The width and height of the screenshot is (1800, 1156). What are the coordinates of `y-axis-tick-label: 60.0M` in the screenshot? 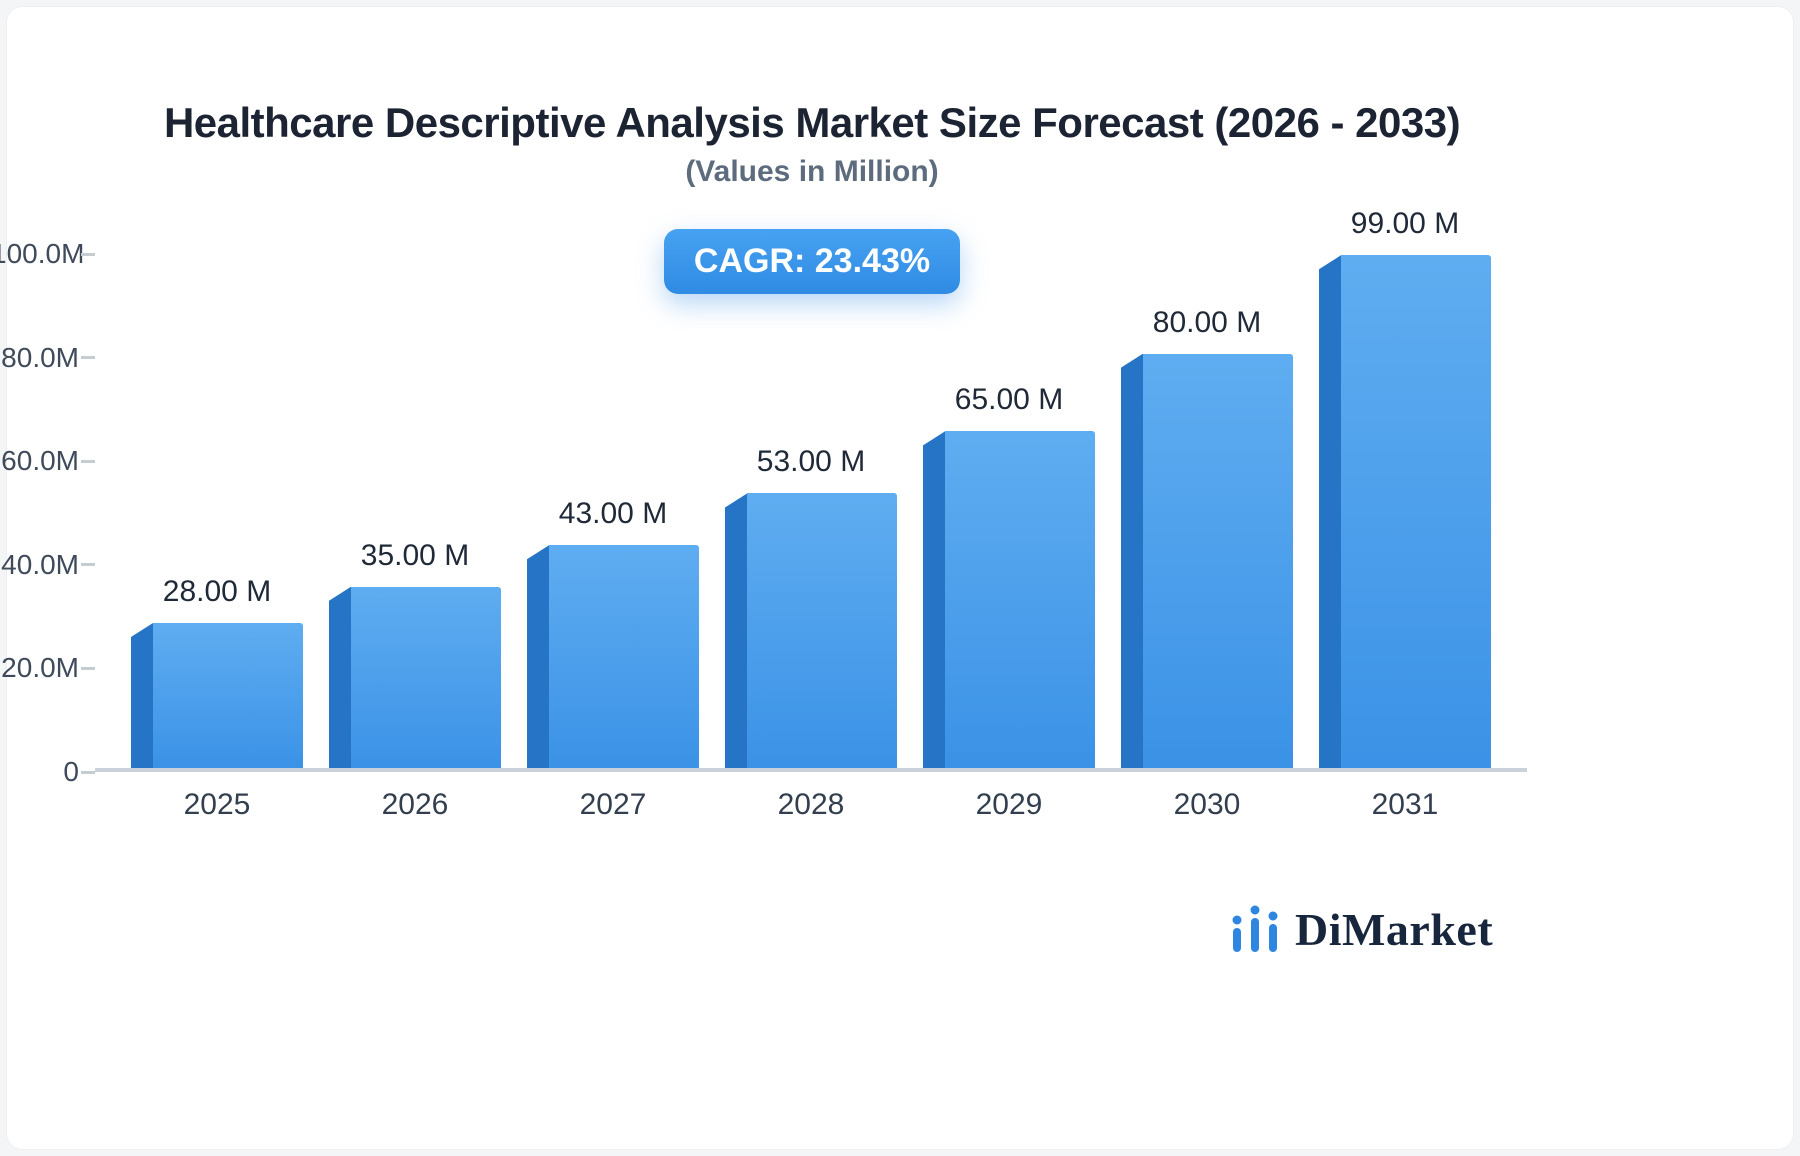 It's located at (40, 461).